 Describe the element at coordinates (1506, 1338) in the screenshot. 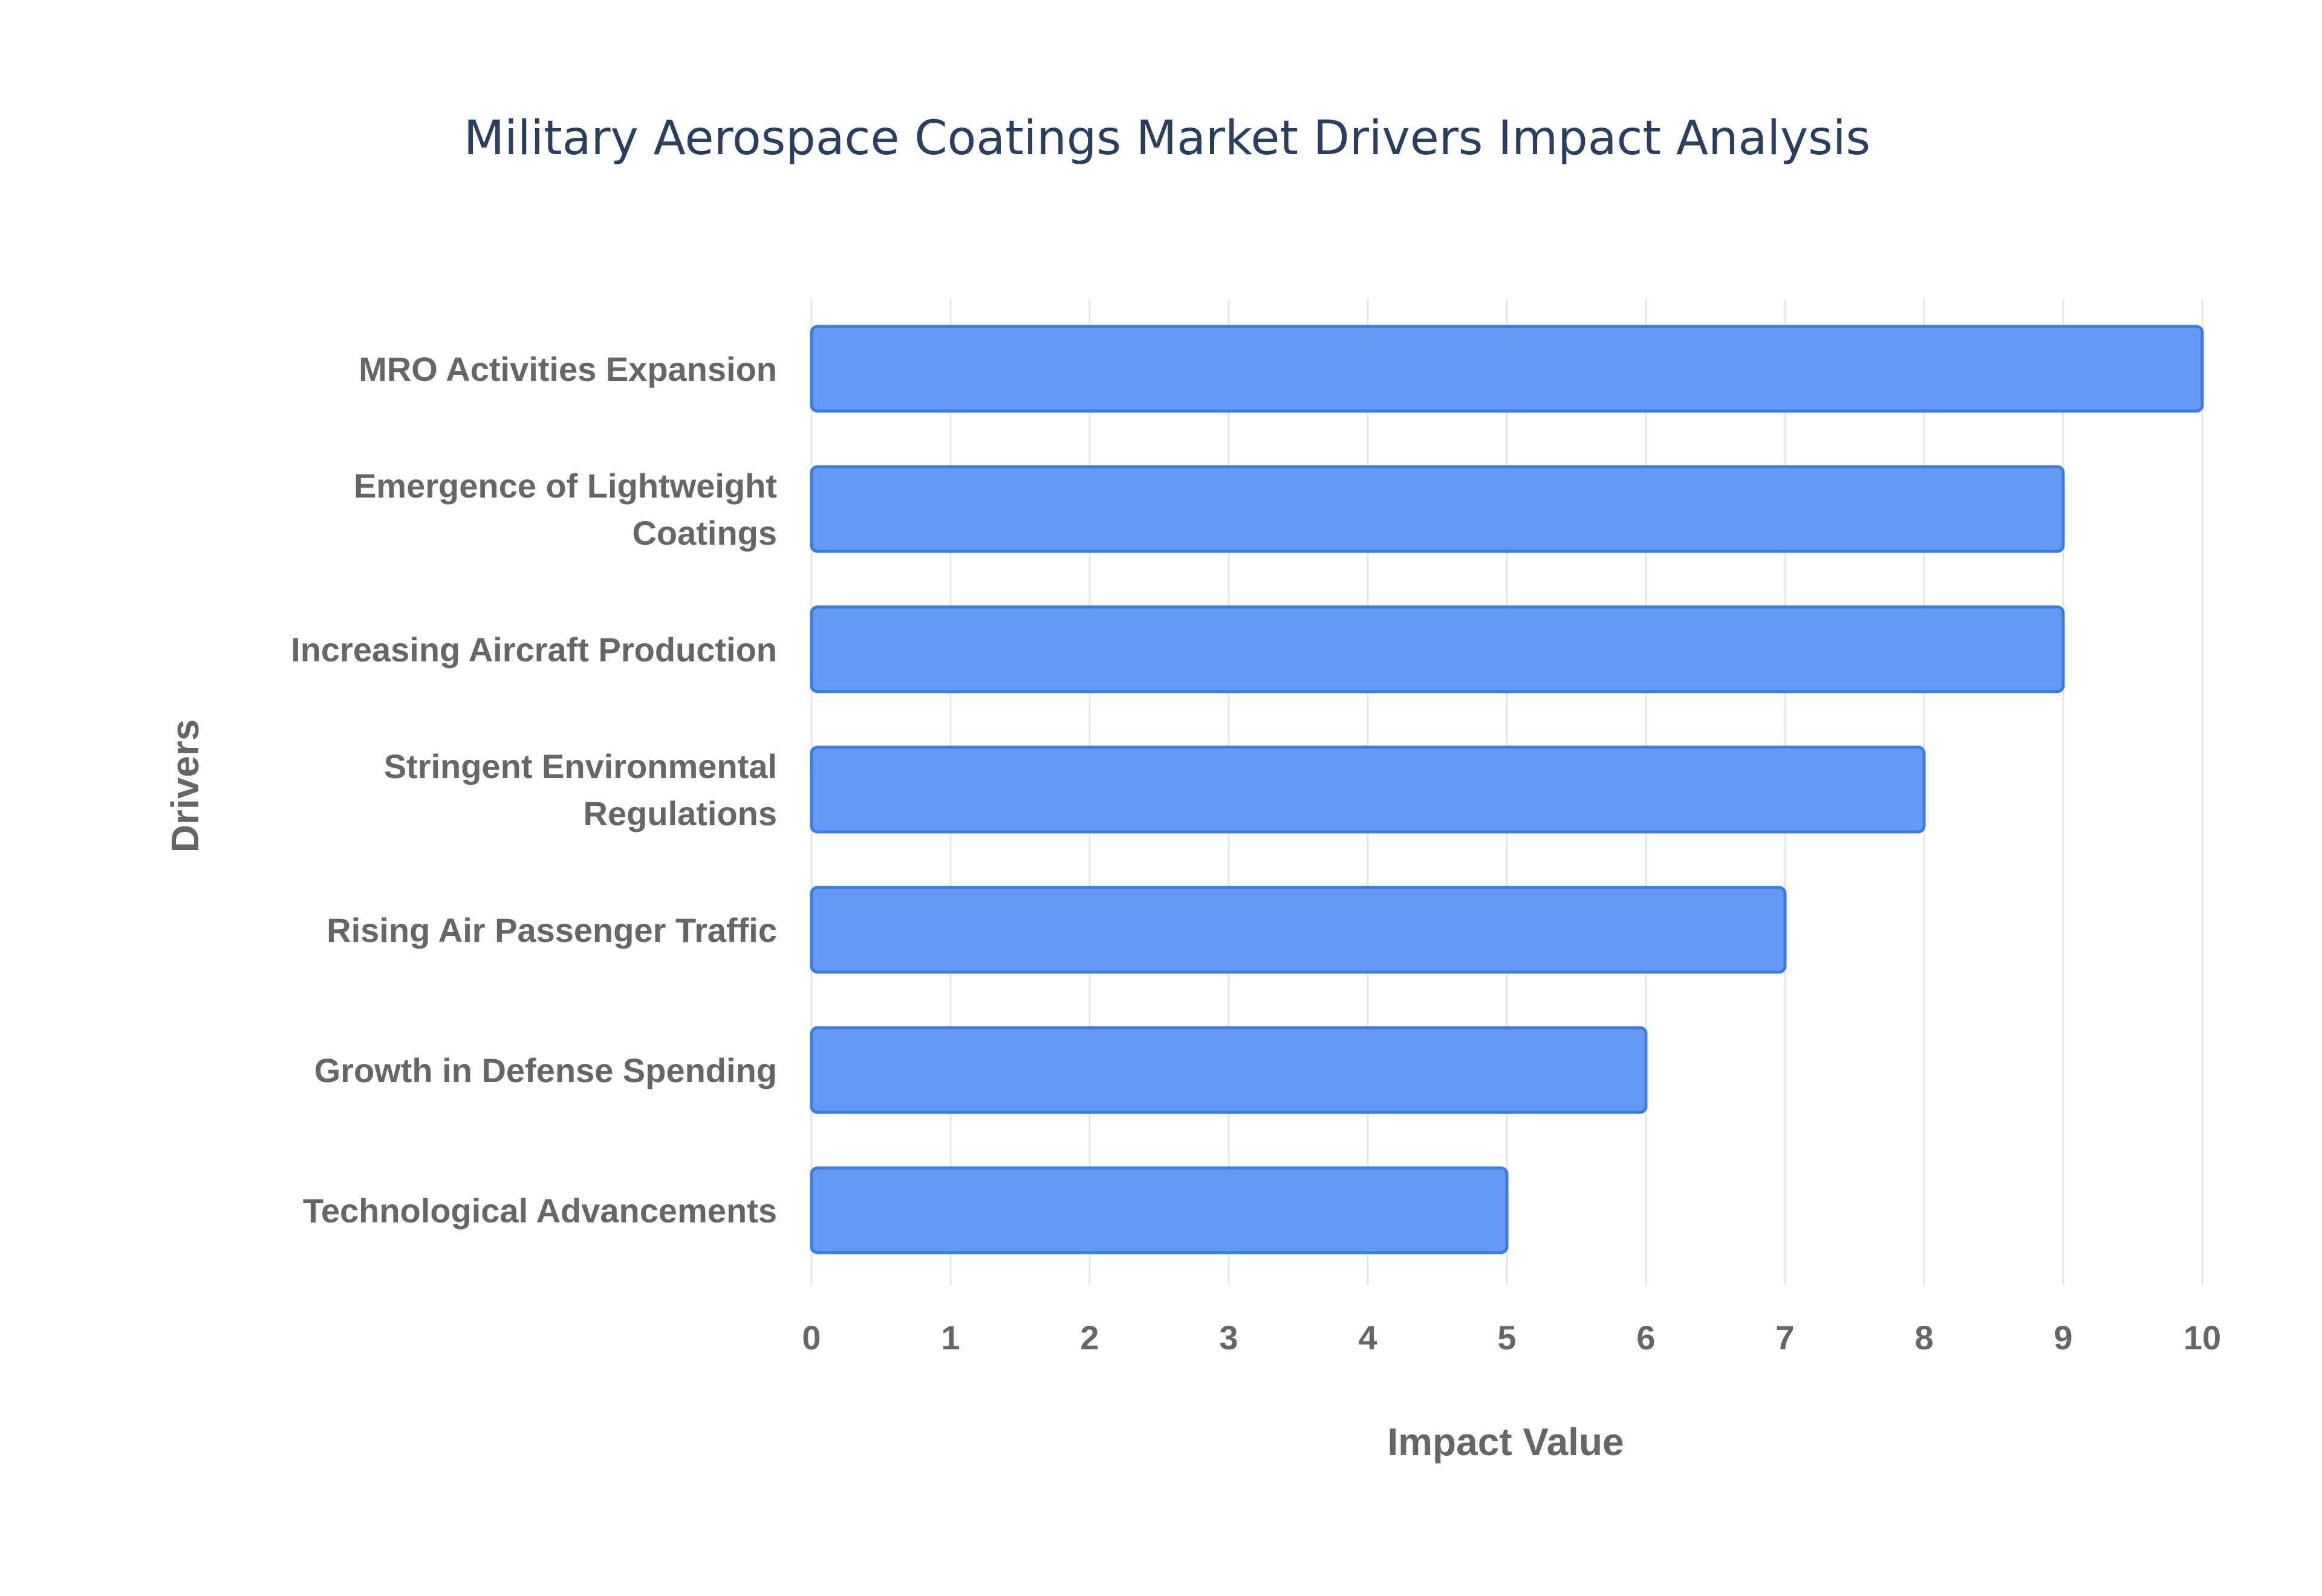

I see `x-tick-label: 5` at that location.